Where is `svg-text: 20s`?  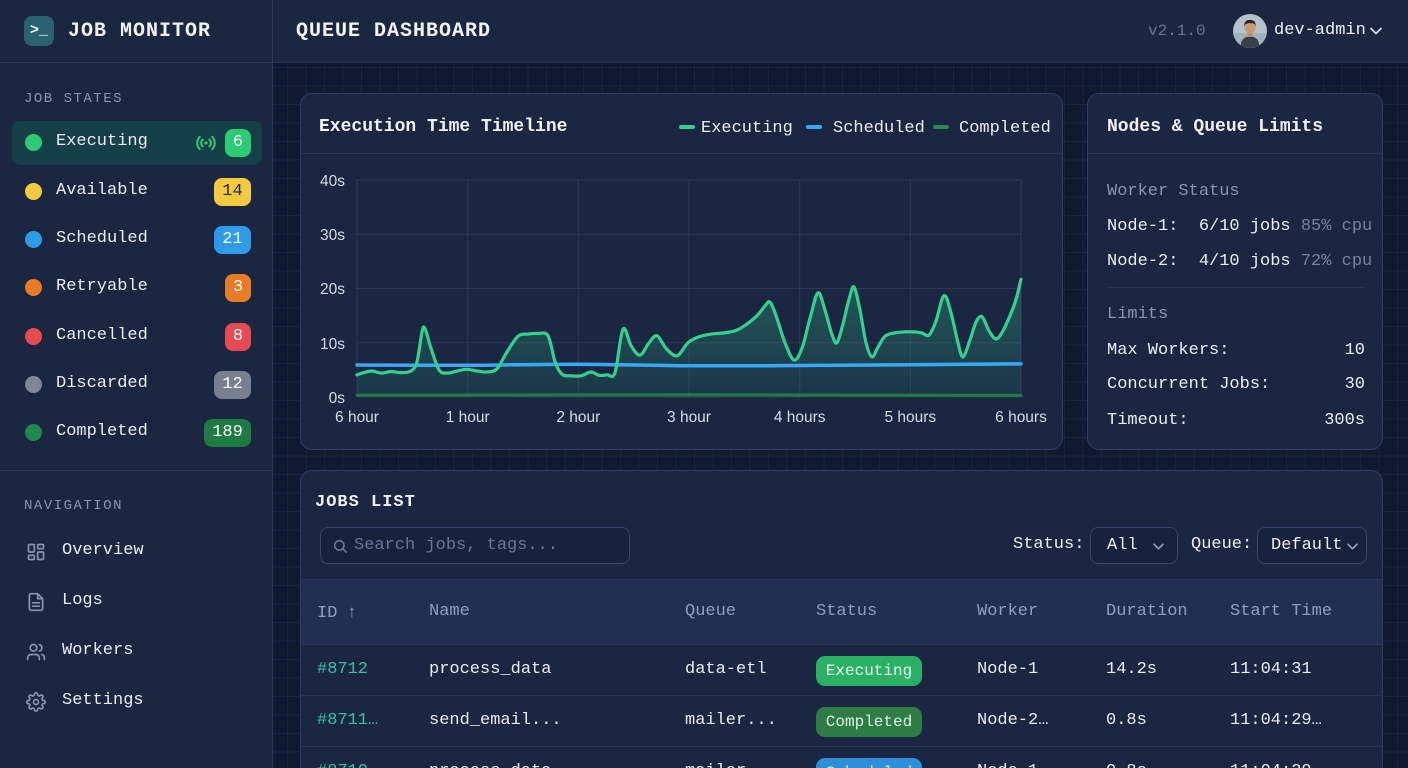 svg-text: 20s is located at coordinates (332, 289).